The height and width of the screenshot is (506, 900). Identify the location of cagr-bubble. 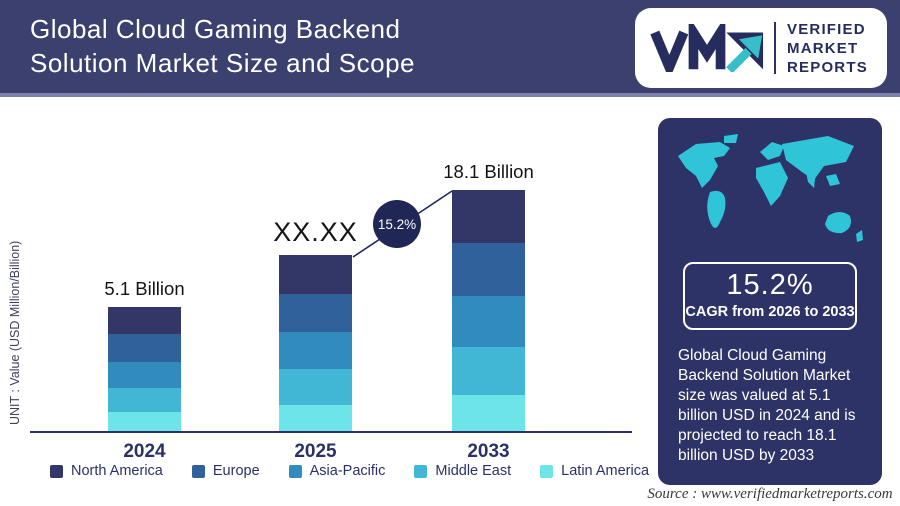
(397, 224).